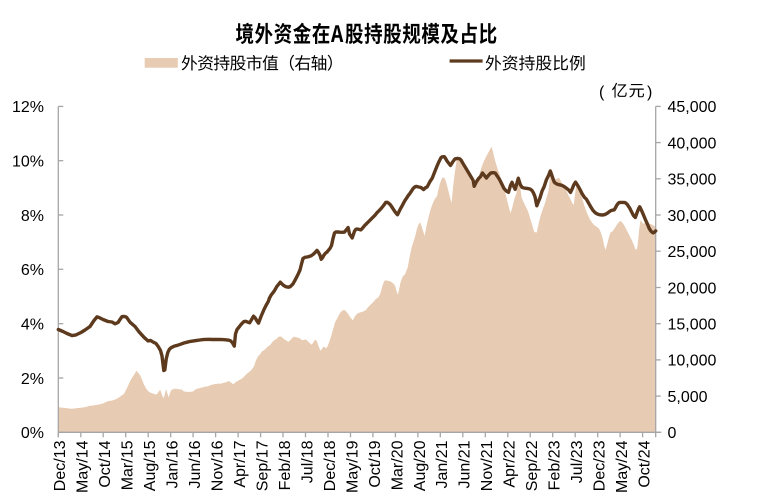 The width and height of the screenshot is (762, 498). What do you see at coordinates (442, 464) in the screenshot?
I see `svg-text: Jan/21` at bounding box center [442, 464].